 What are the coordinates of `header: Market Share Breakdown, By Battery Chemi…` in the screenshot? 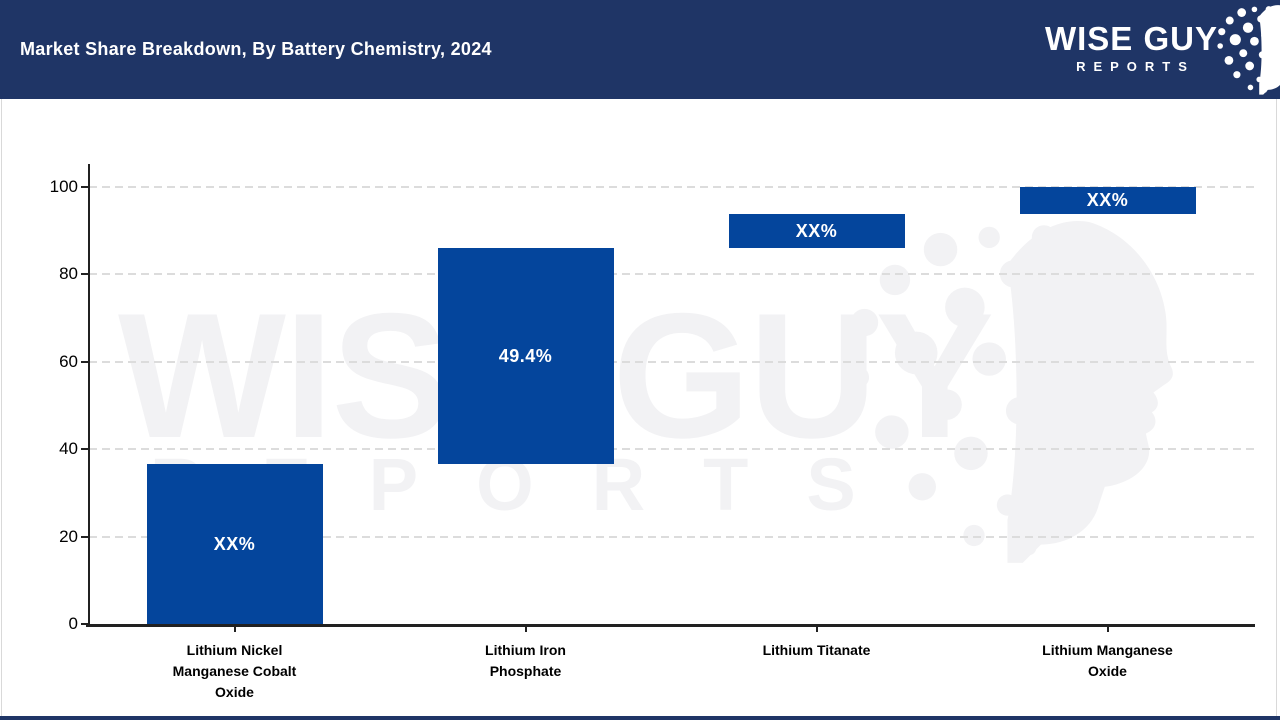 It's located at (640, 49).